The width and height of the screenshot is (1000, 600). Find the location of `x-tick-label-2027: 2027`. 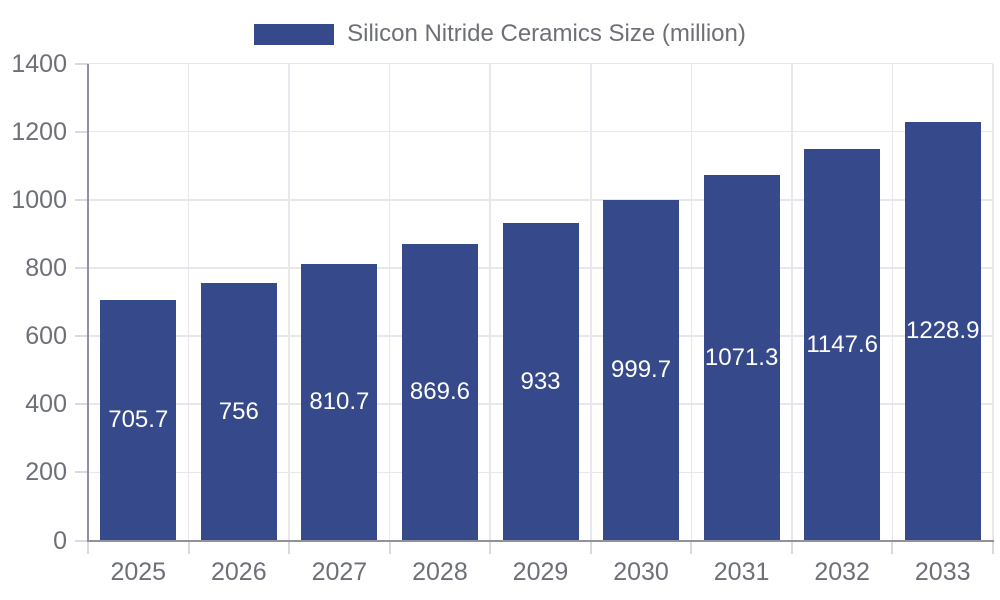

x-tick-label-2027: 2027 is located at coordinates (339, 572).